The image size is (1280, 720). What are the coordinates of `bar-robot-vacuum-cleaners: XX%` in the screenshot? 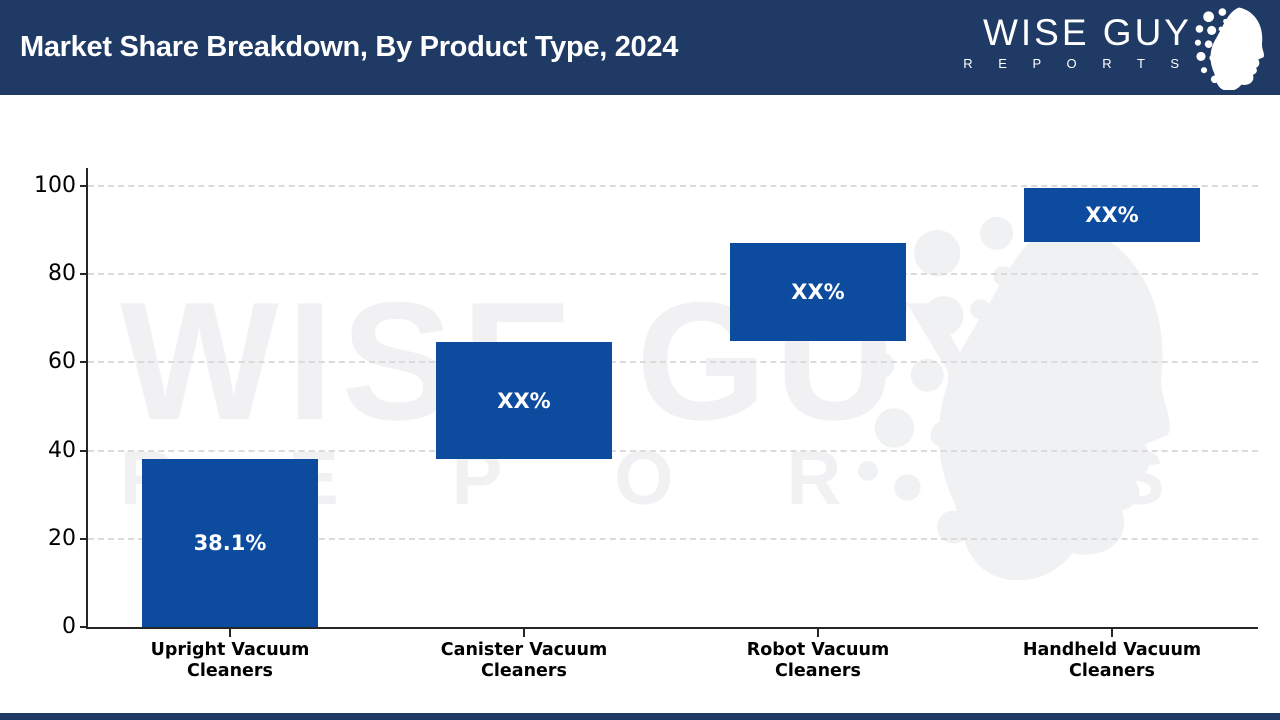 It's located at (818, 292).